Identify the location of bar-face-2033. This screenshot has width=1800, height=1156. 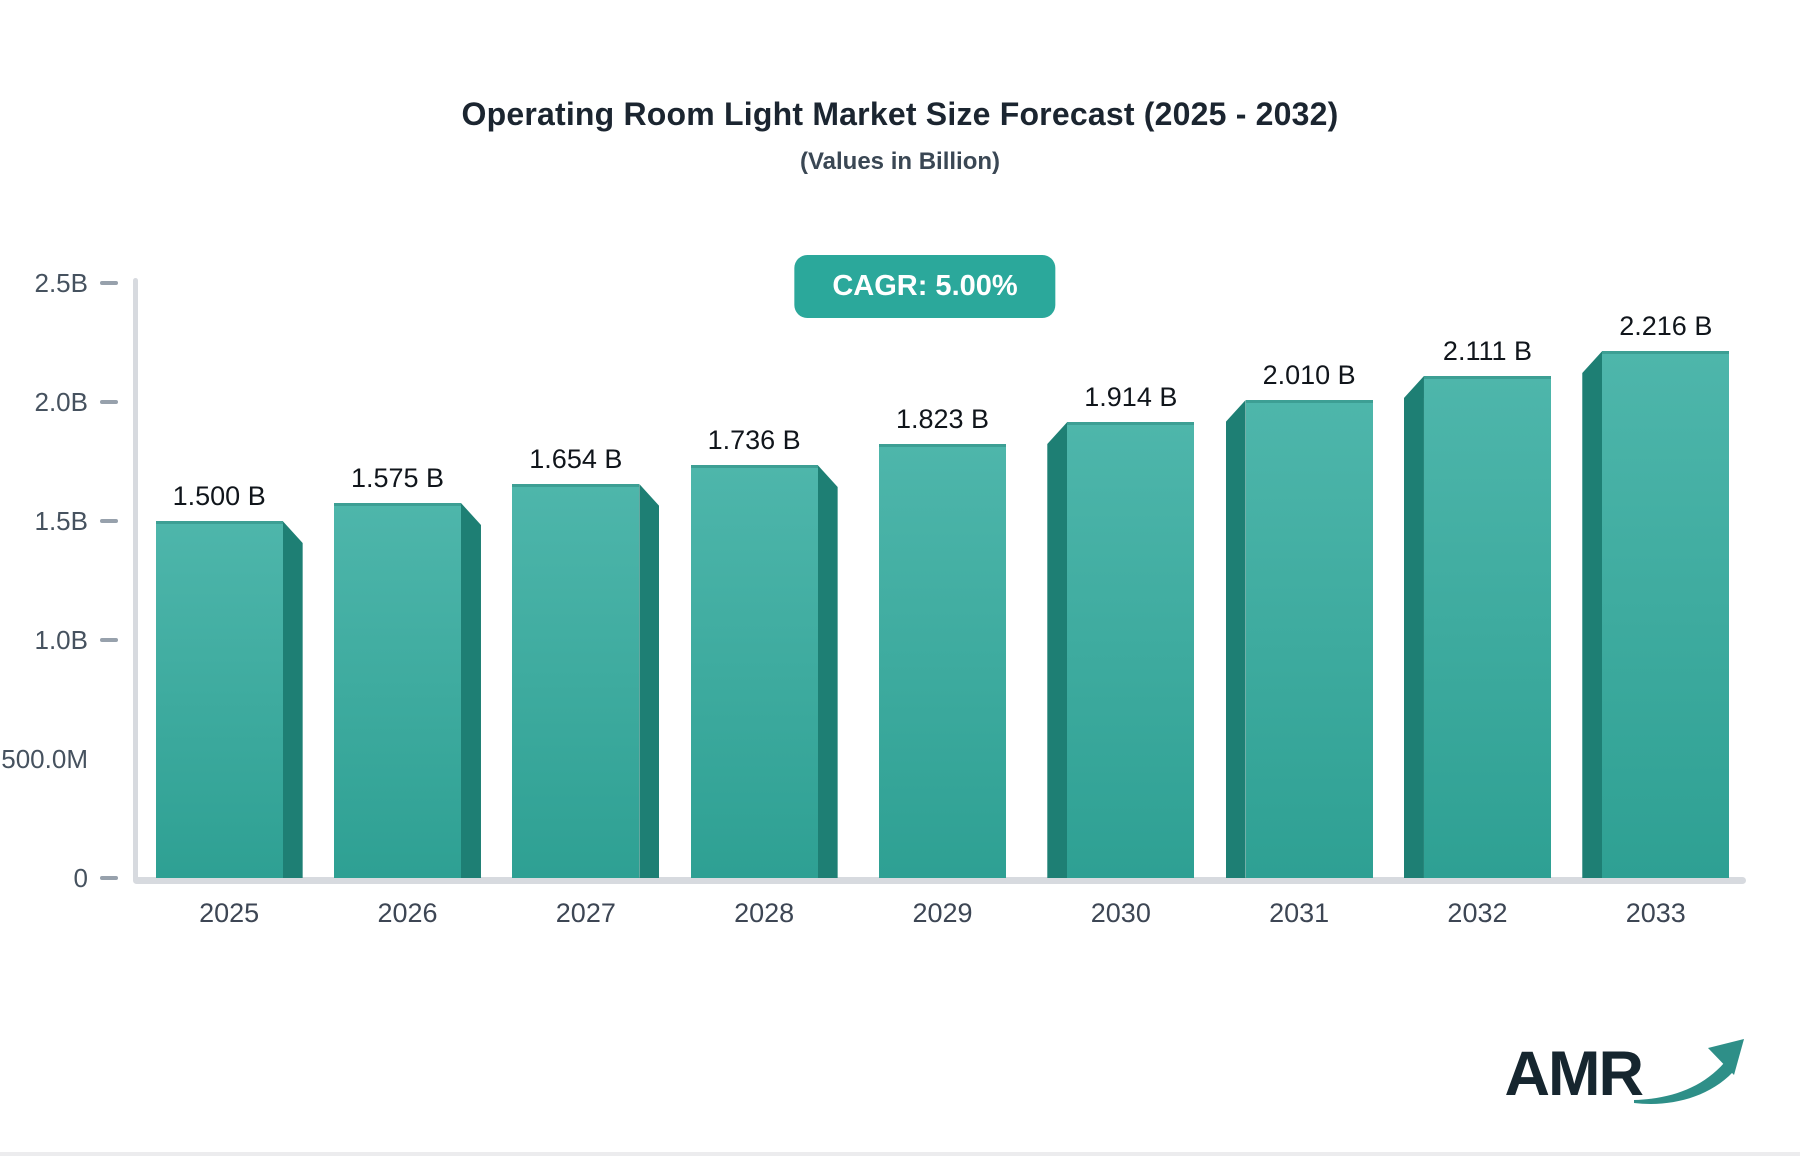
(1666, 614).